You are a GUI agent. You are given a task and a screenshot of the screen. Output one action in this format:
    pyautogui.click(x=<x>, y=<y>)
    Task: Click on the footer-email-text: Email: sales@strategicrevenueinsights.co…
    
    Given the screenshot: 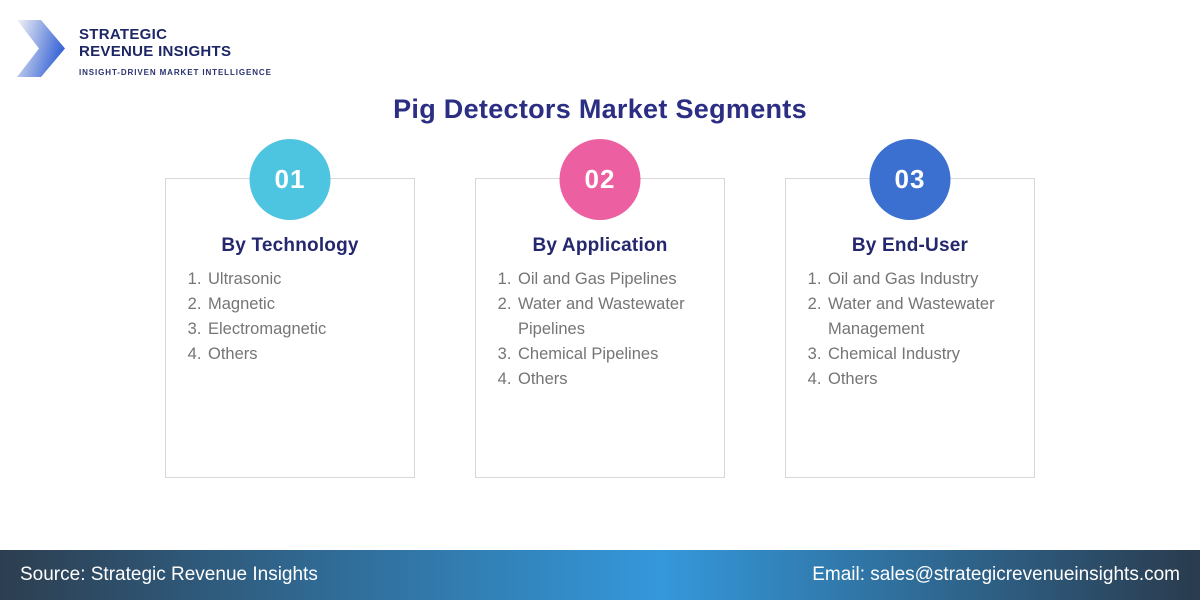 What is the action you would take?
    pyautogui.click(x=996, y=574)
    